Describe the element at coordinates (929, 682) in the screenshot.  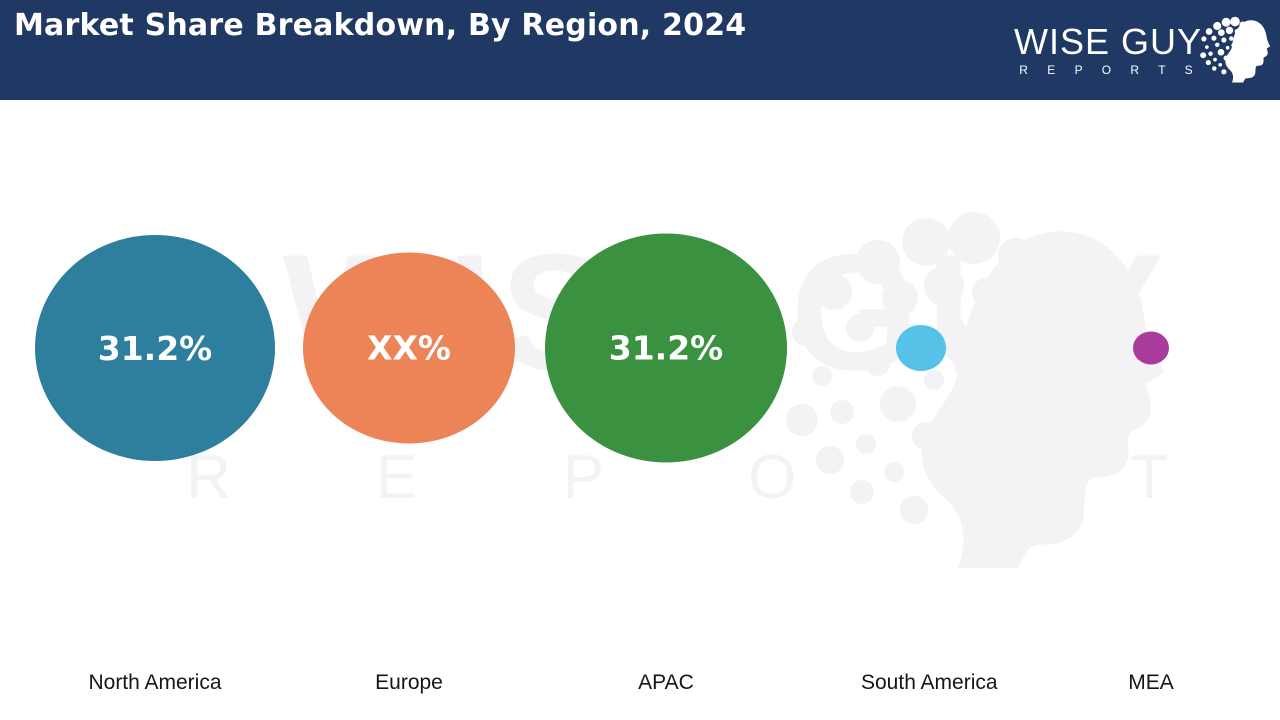
I see `region-label-south-america: South America` at that location.